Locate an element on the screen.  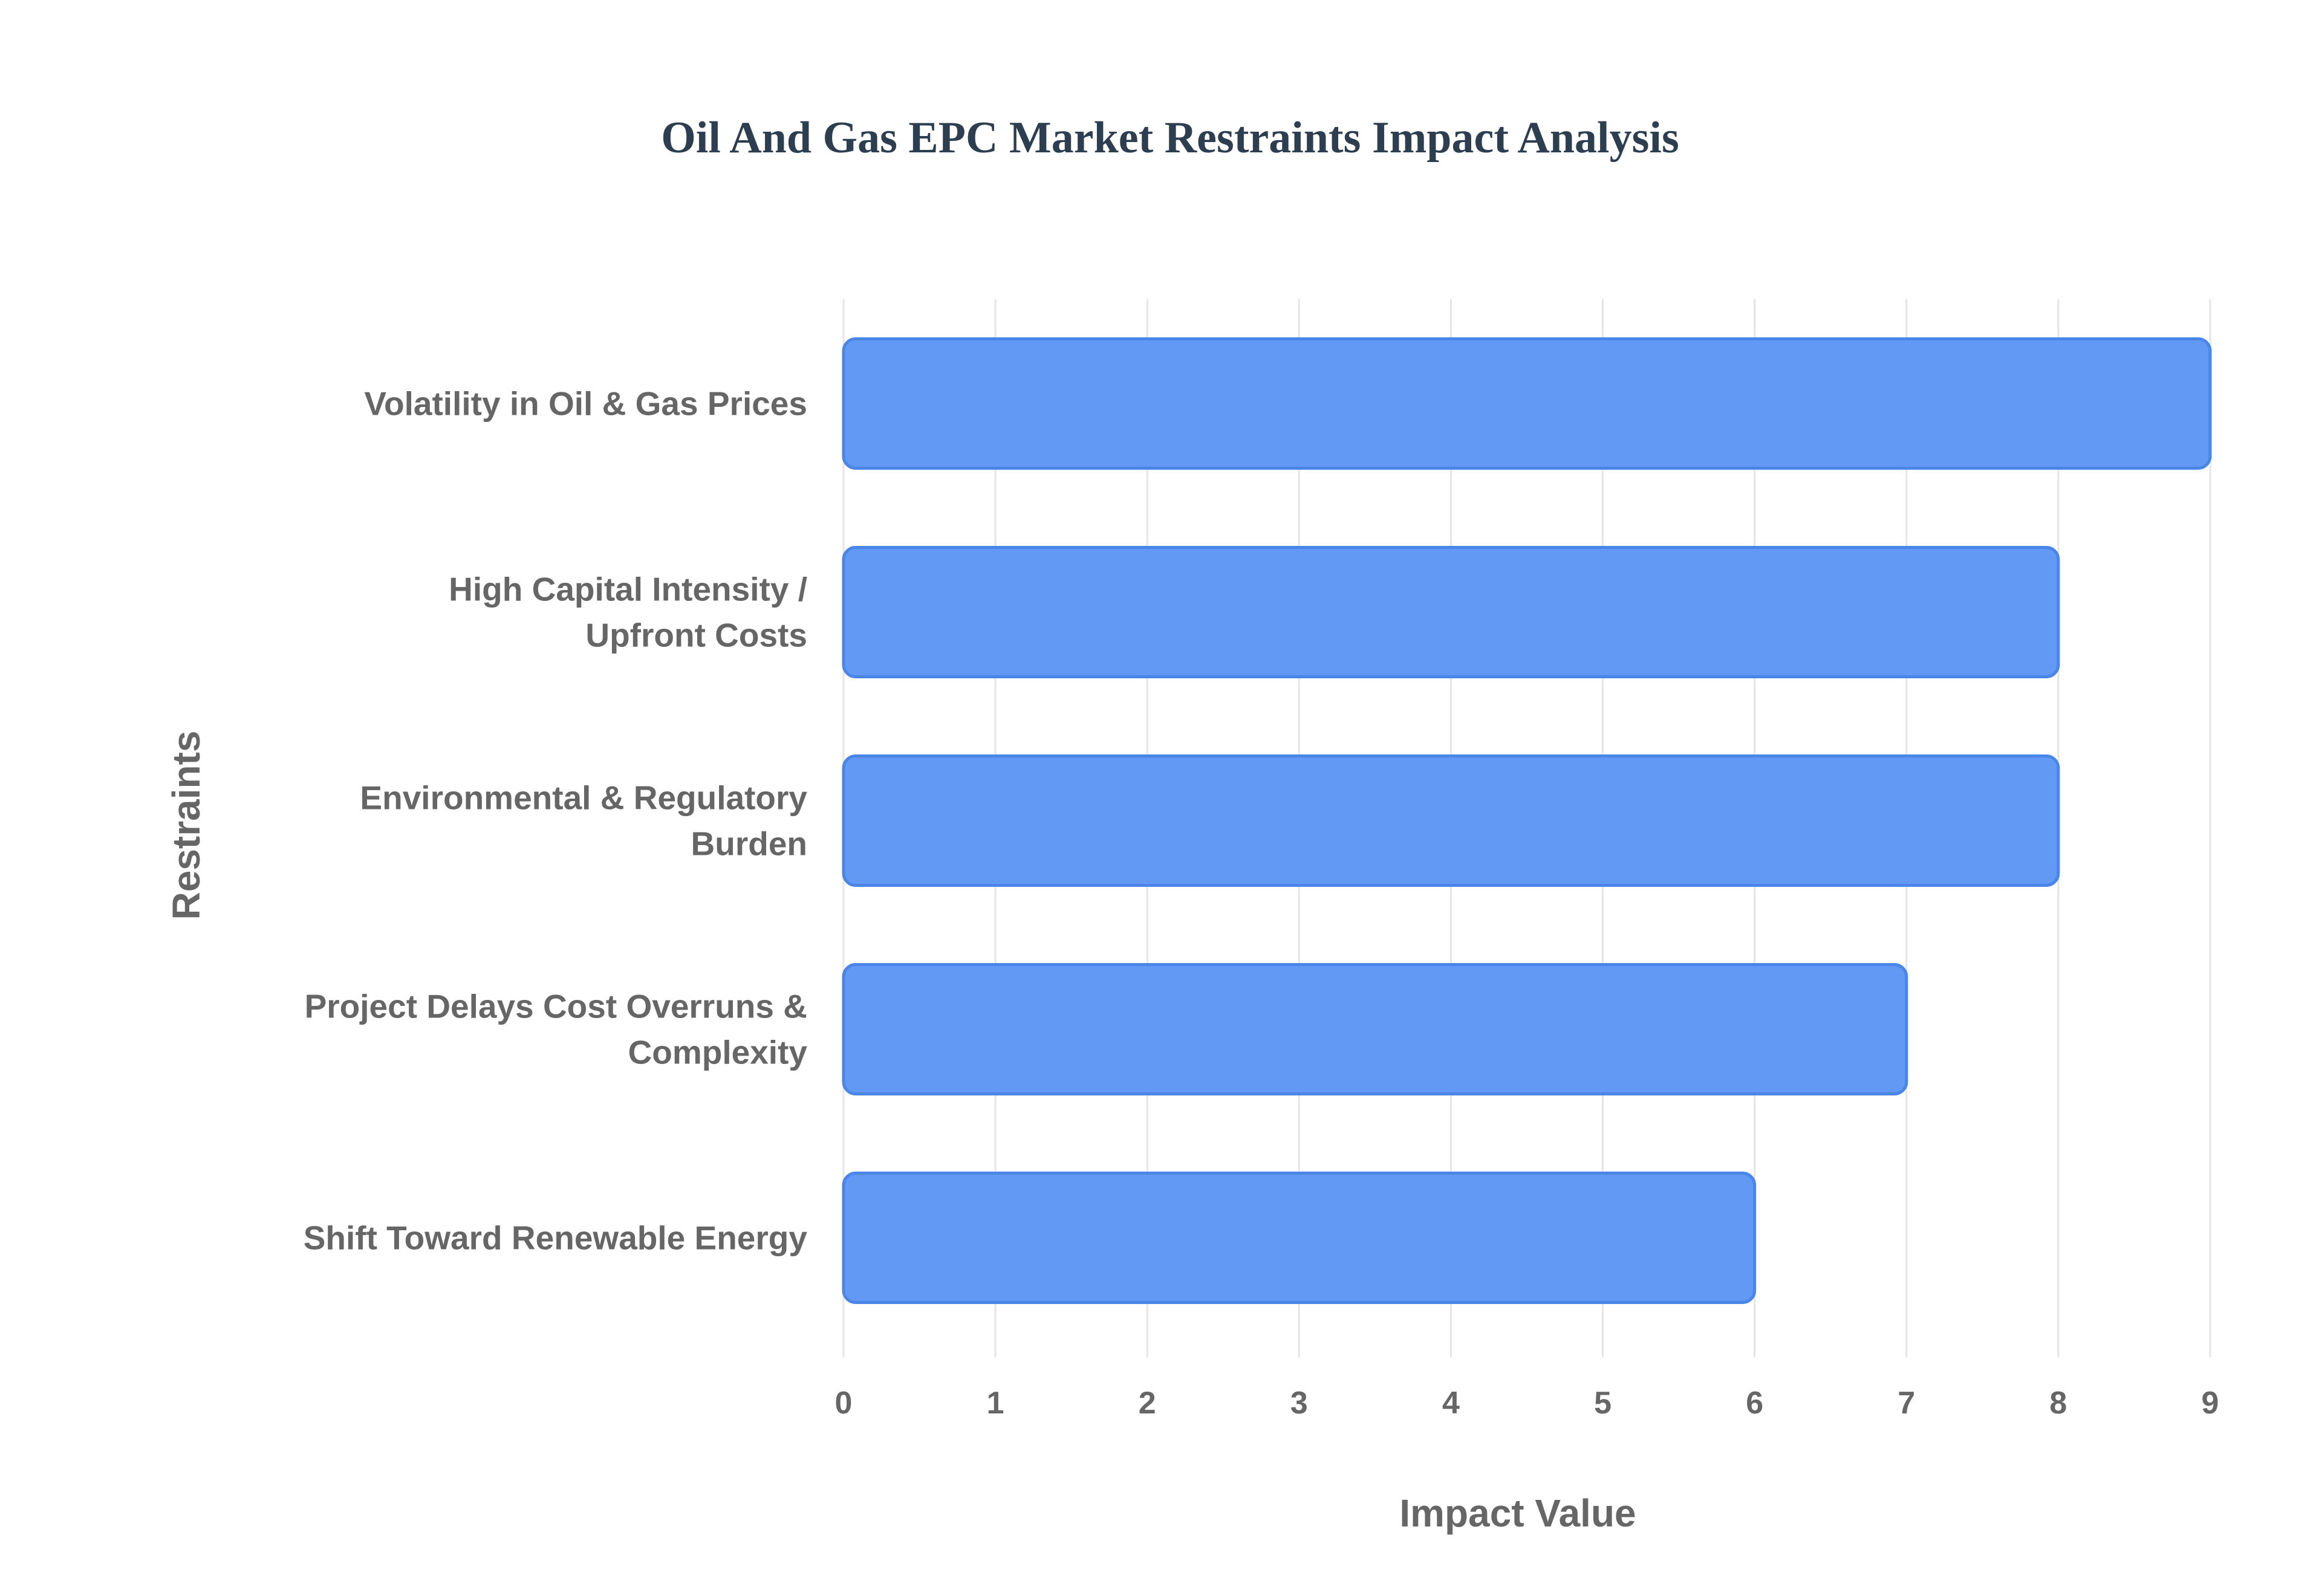
category-label: Shift Toward Renewable Energy is located at coordinates (556, 1238).